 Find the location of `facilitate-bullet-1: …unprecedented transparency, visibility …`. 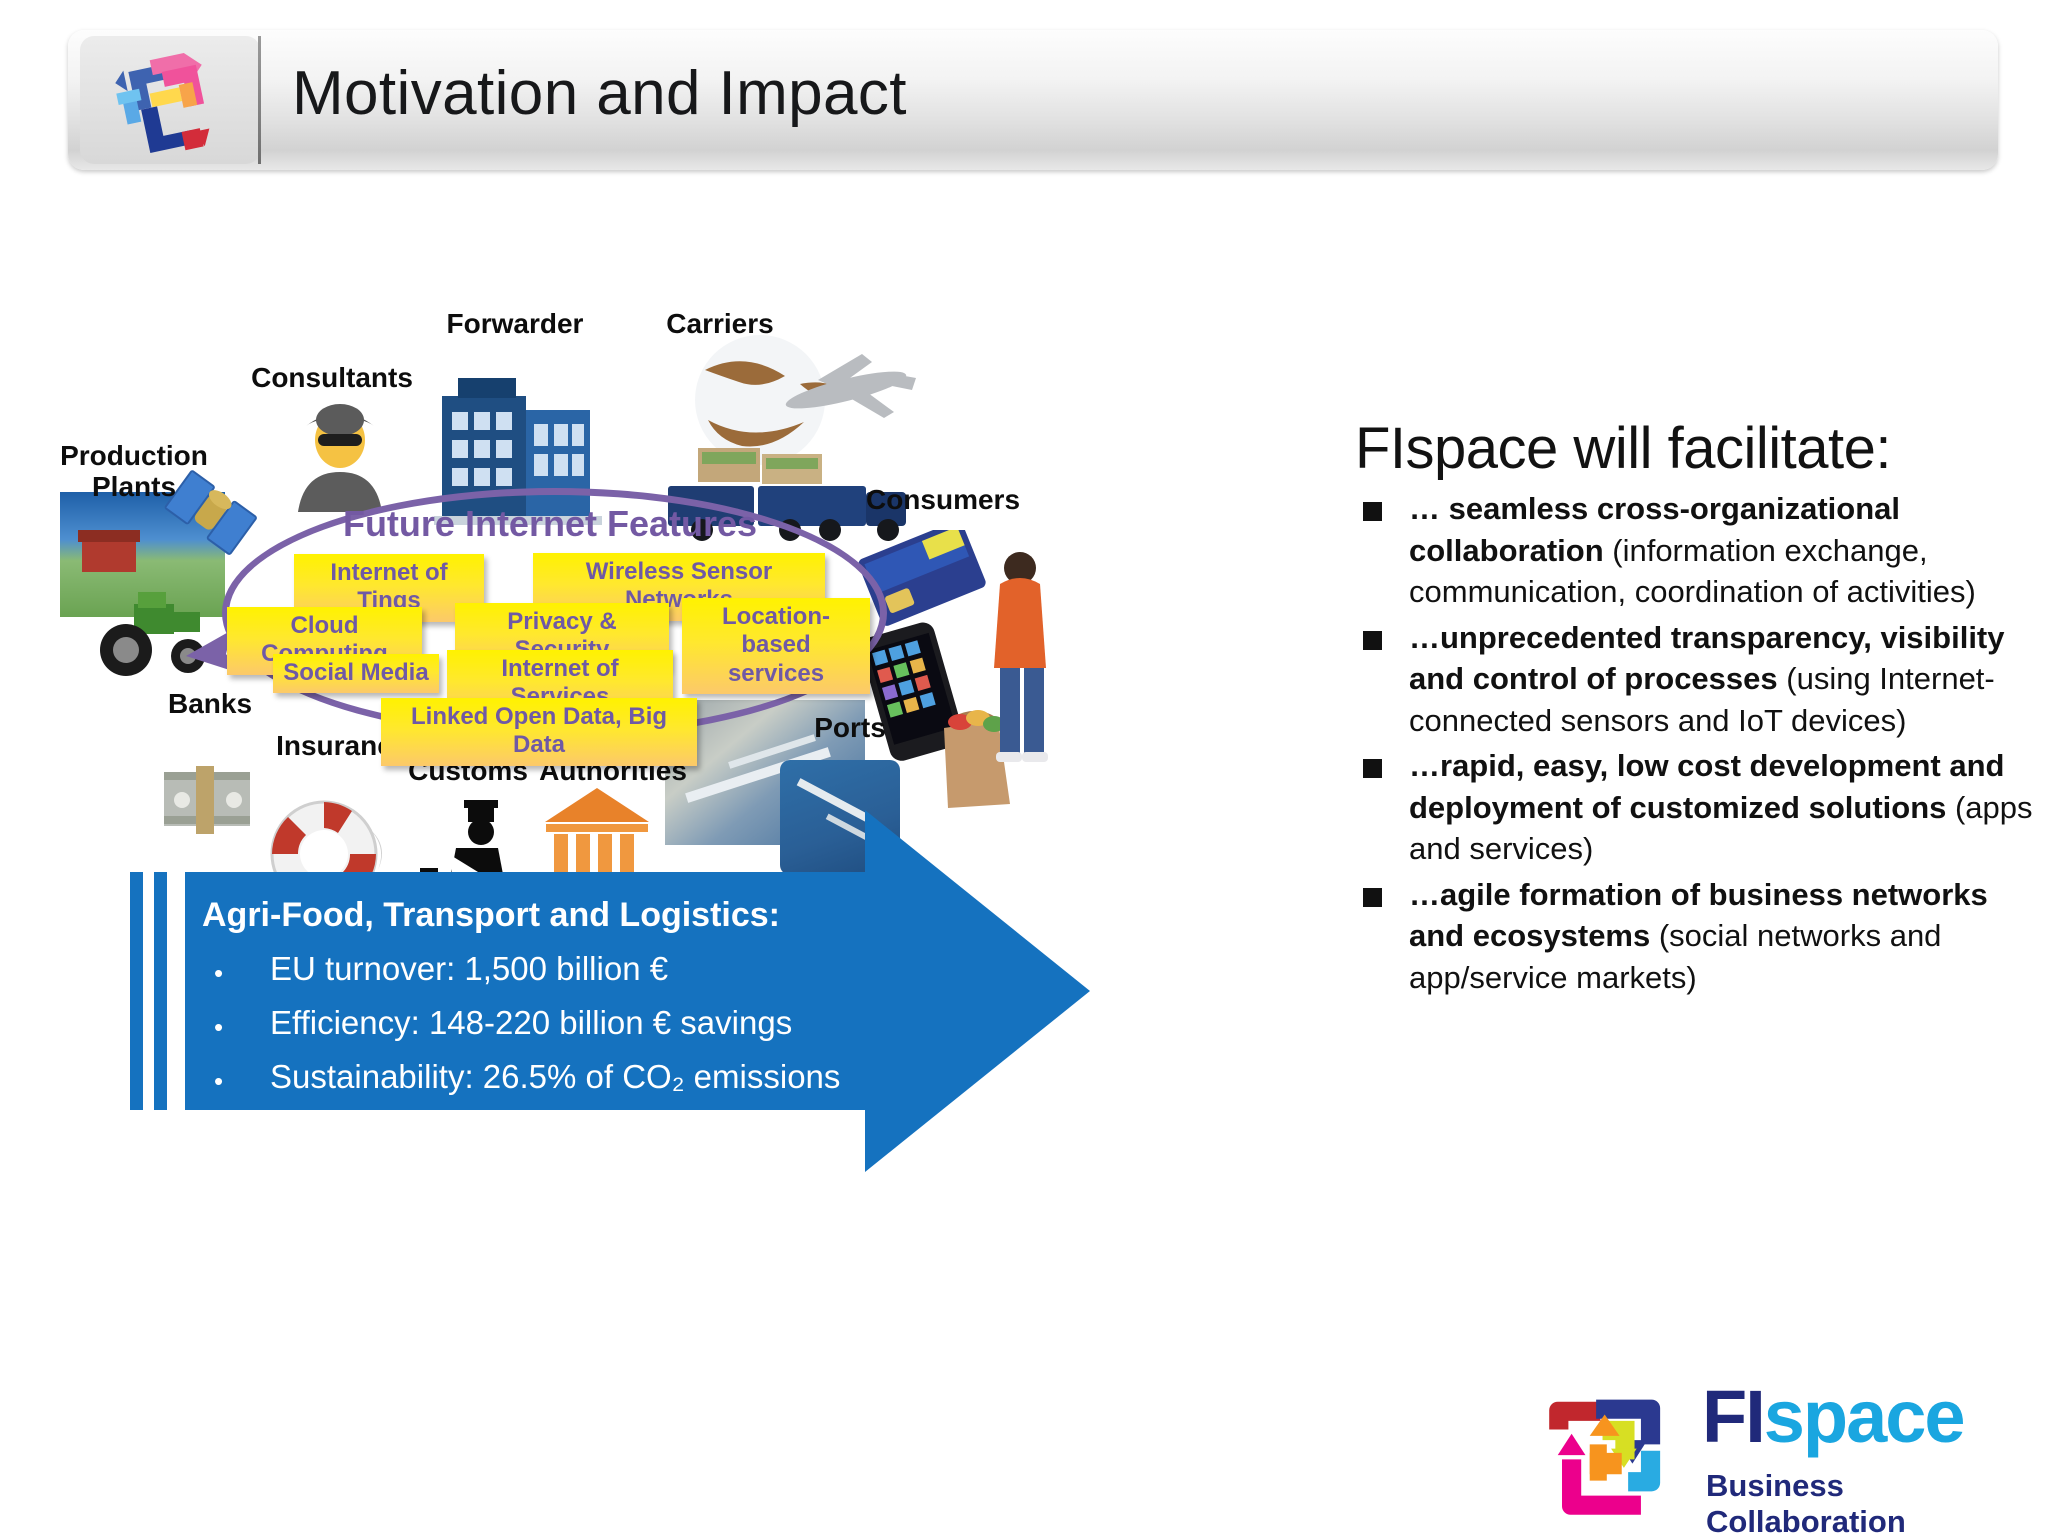

facilitate-bullet-1: …unprecedented transparency, visibility … is located at coordinates (1695, 679).